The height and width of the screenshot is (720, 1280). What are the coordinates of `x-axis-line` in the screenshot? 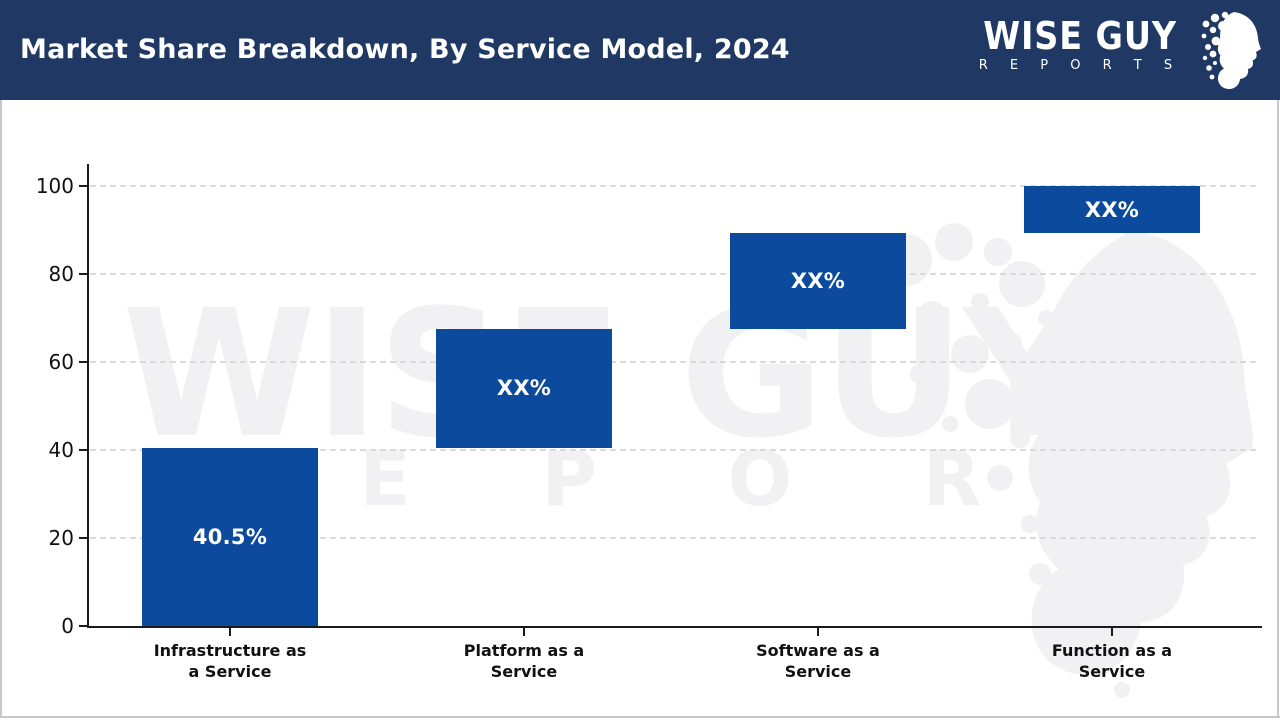 It's located at (674, 627).